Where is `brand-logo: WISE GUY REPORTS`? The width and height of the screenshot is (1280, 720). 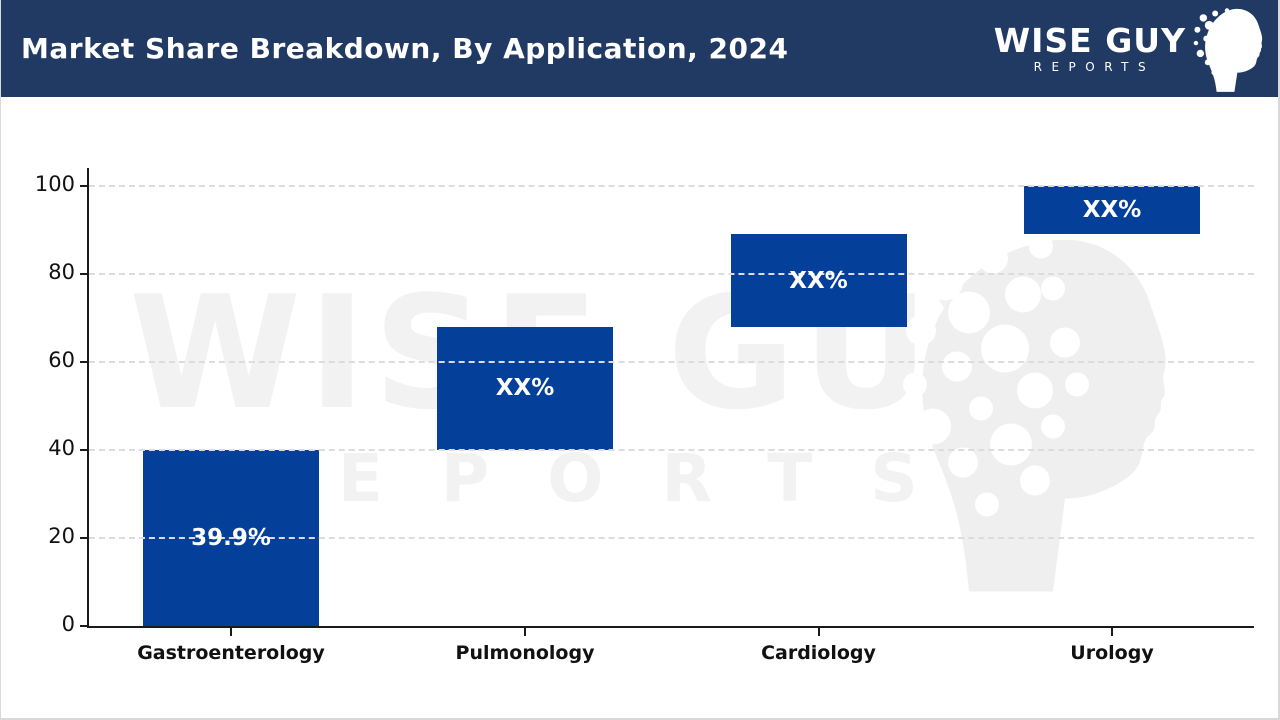 brand-logo: WISE GUY REPORTS is located at coordinates (1136, 49).